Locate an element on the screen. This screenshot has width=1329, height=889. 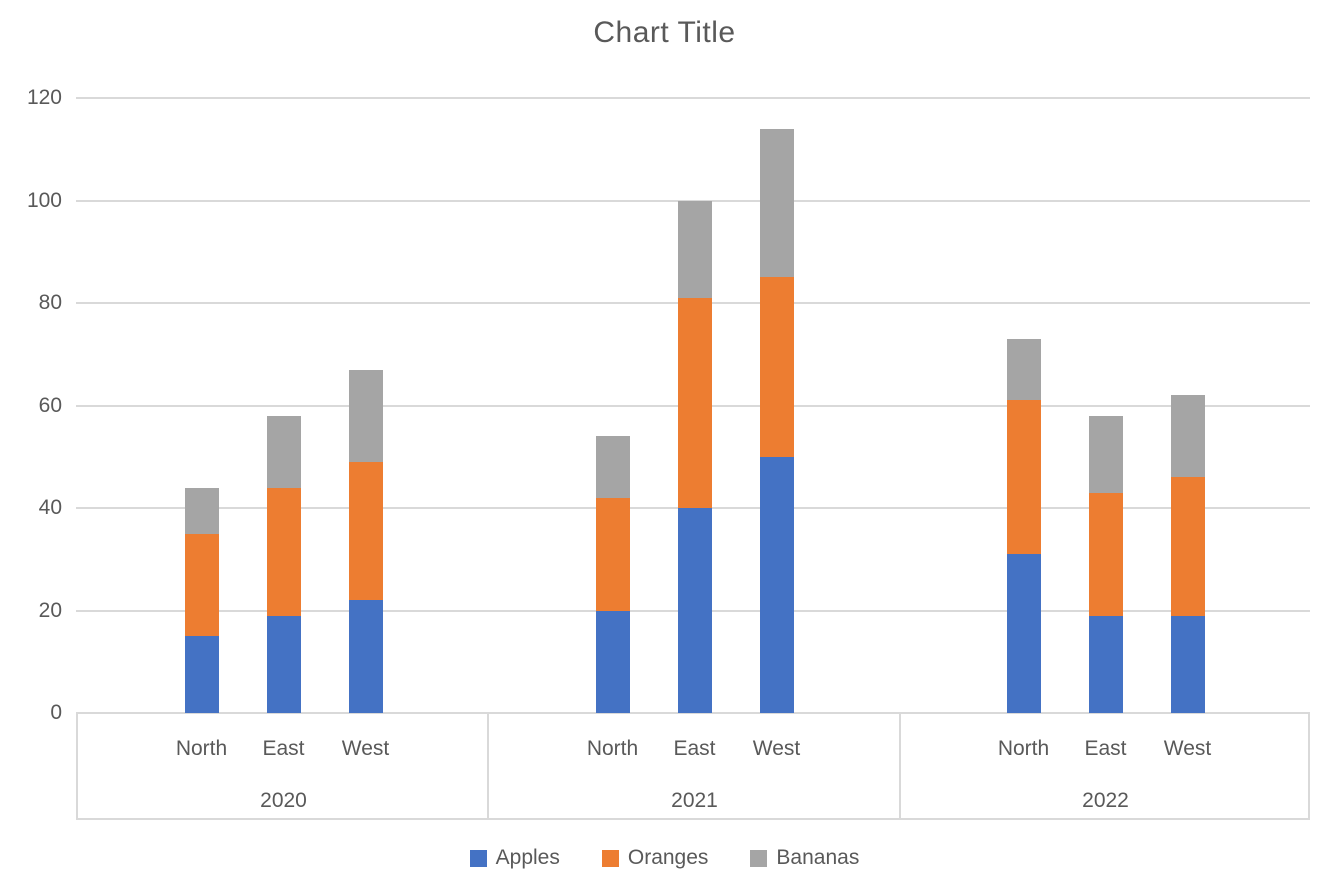
bar-segment-oranges-2022-west is located at coordinates (1187, 546).